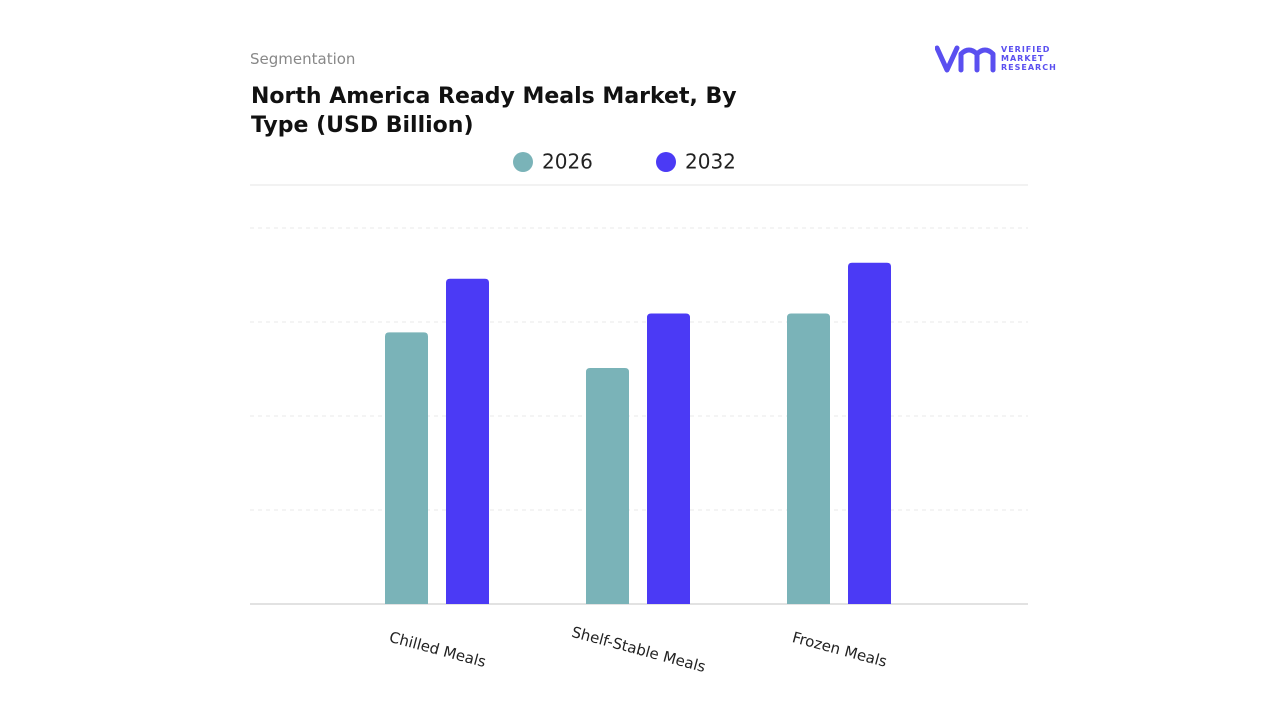 The width and height of the screenshot is (1280, 720). What do you see at coordinates (567, 162) in the screenshot?
I see `legend-label: 2026` at bounding box center [567, 162].